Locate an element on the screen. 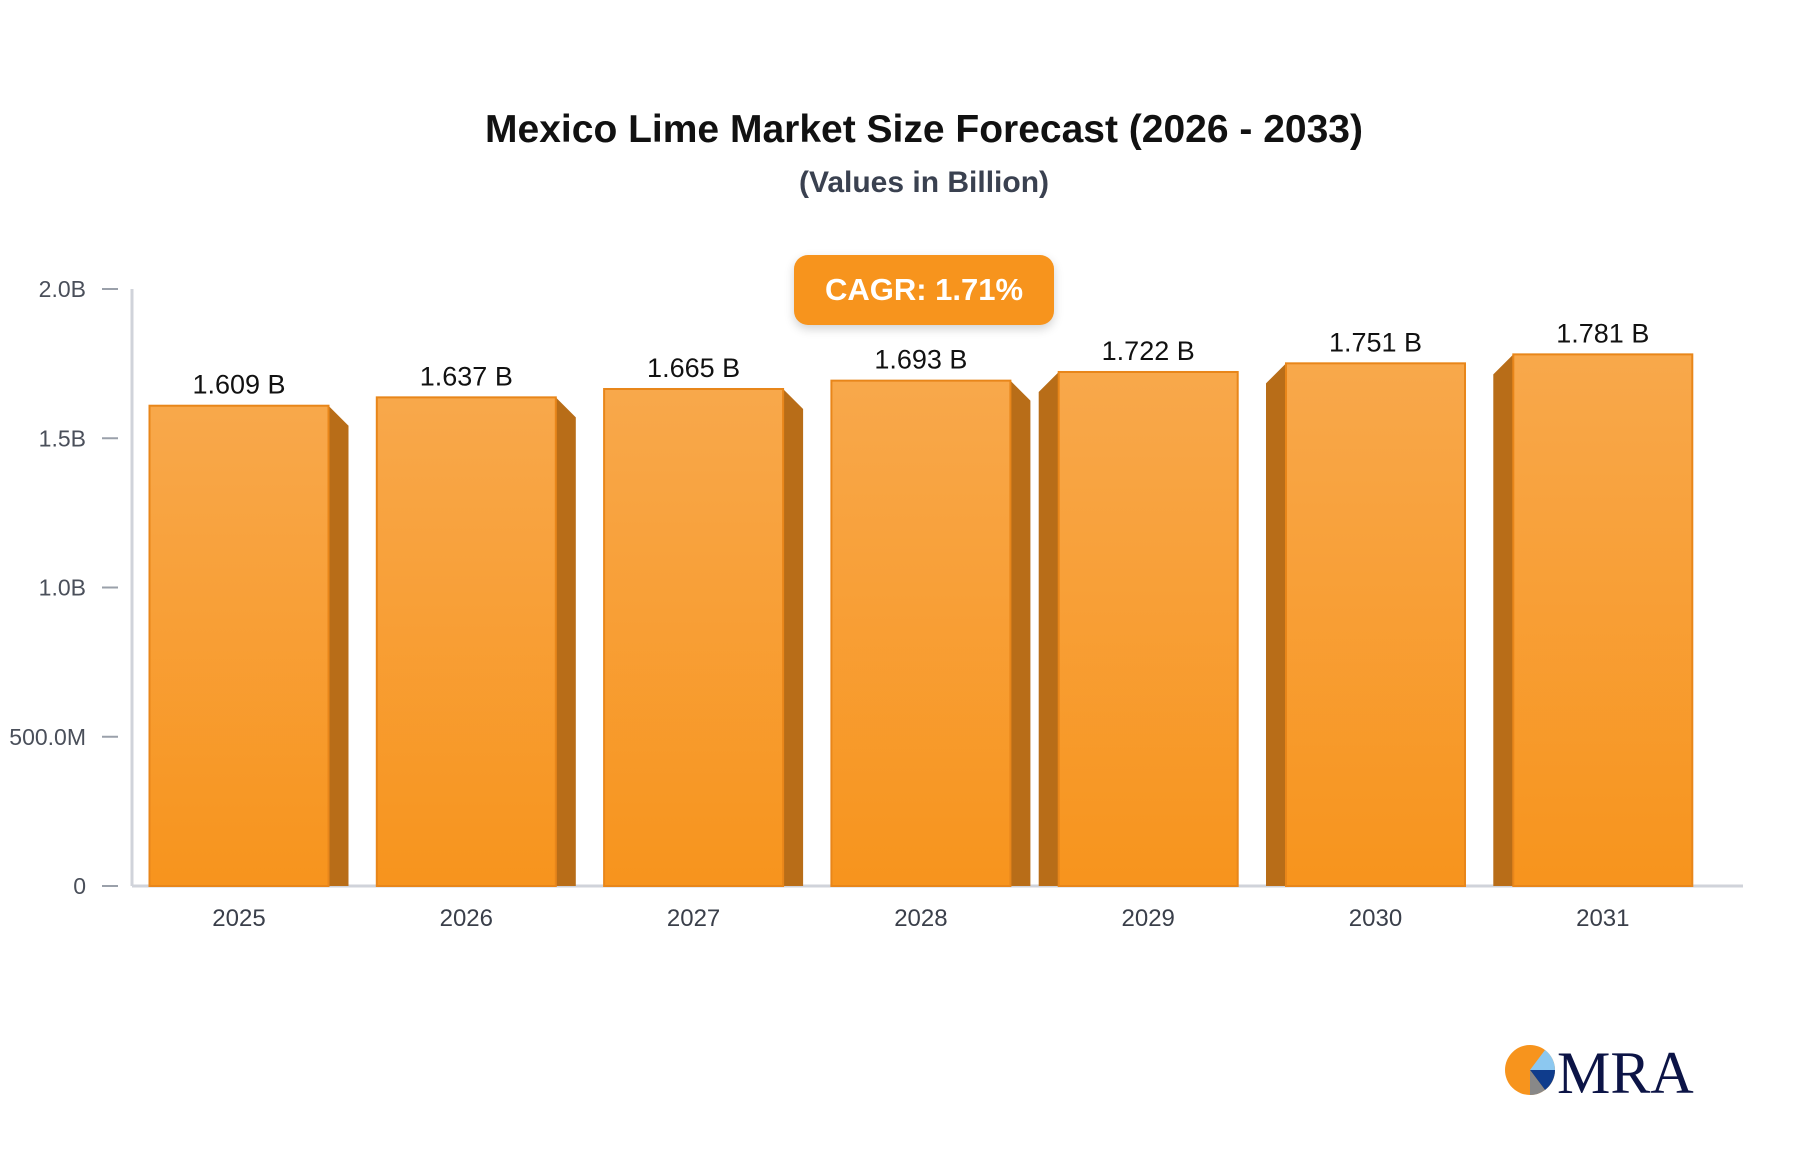 Image resolution: width=1800 pixels, height=1156 pixels. data-label: 1.637 B is located at coordinates (466, 376).